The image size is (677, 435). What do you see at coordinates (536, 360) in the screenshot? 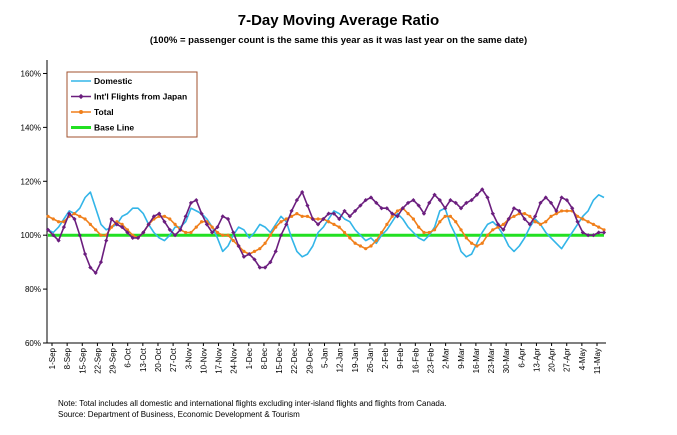
I see `x-tick-label: 13-Apr` at bounding box center [536, 360].